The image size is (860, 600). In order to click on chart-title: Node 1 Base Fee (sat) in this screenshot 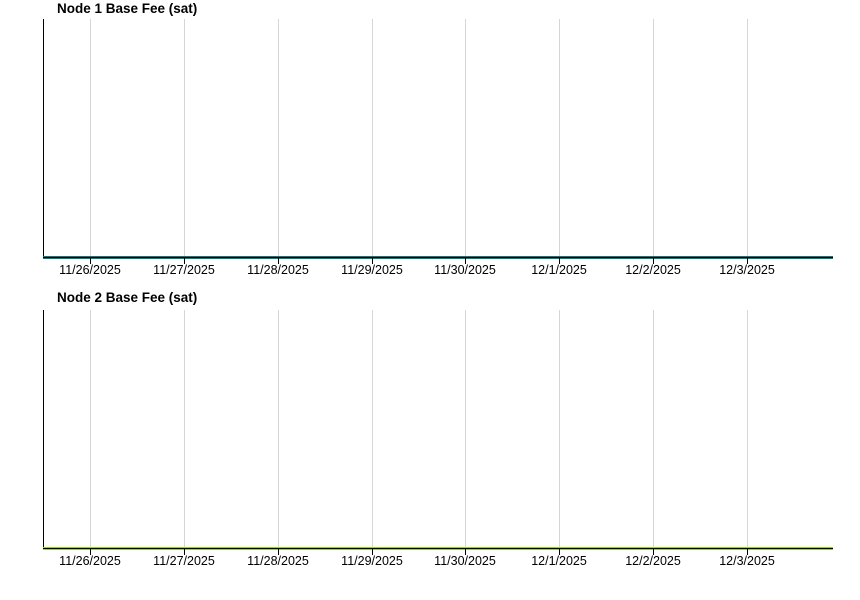, I will do `click(127, 8)`.